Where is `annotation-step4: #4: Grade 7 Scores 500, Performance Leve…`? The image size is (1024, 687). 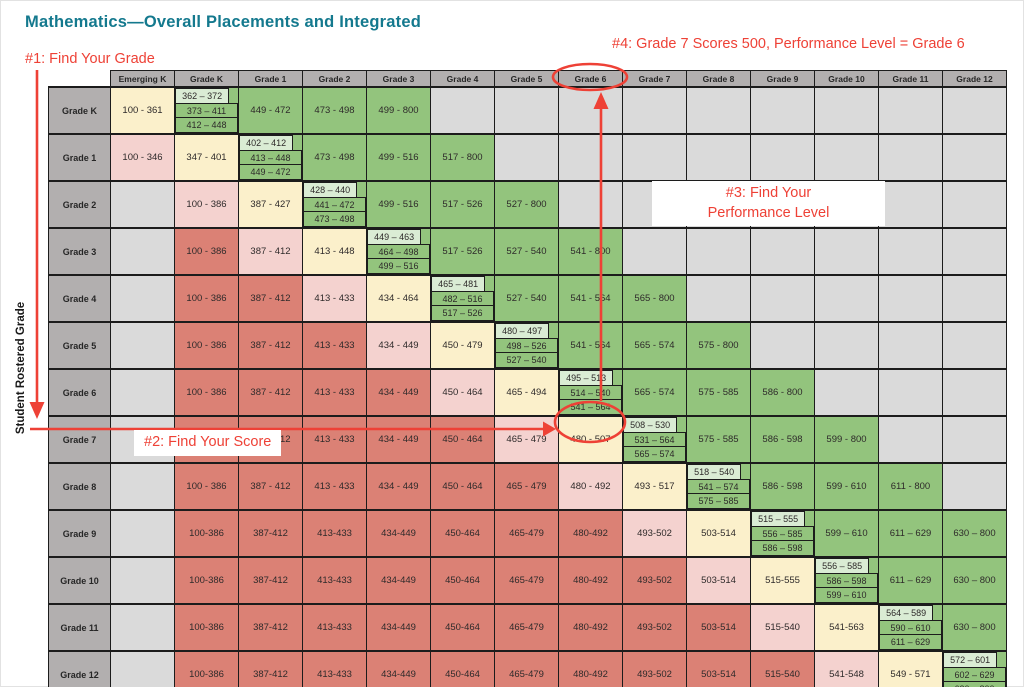
annotation-step4: #4: Grade 7 Scores 500, Performance Leve… is located at coordinates (788, 44).